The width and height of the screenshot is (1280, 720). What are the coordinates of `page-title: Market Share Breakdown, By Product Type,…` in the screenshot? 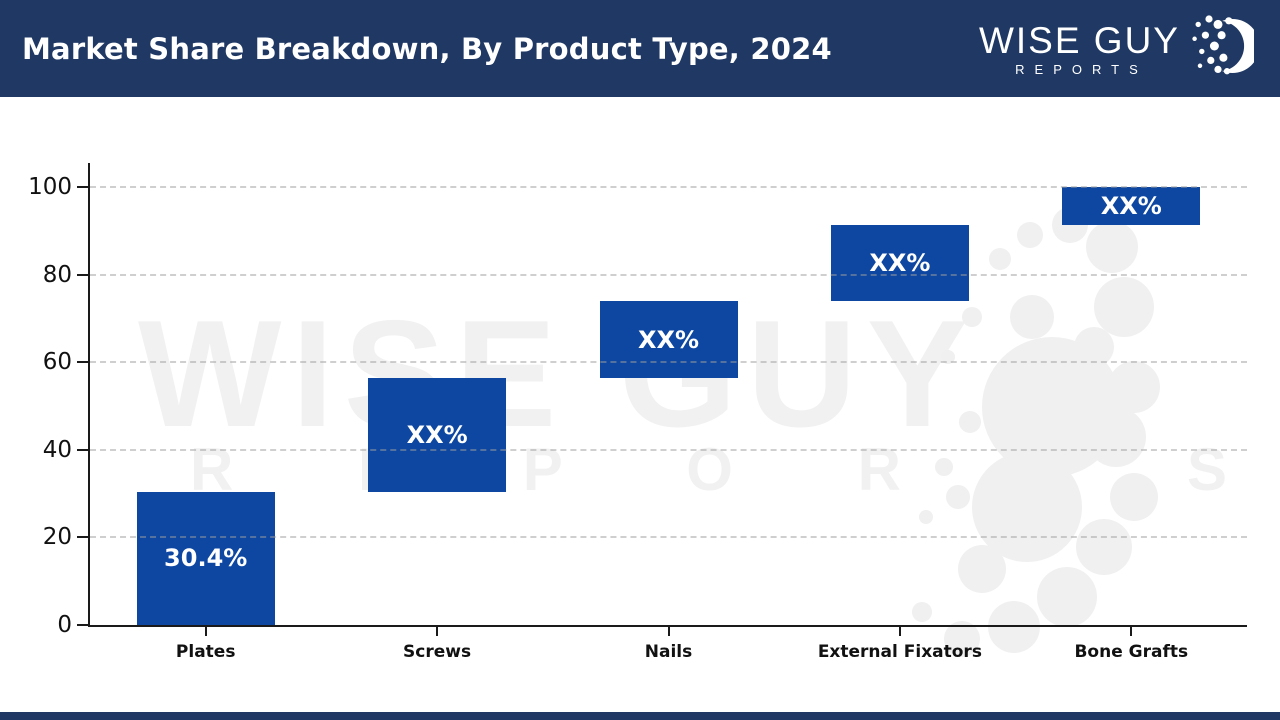 It's located at (427, 48).